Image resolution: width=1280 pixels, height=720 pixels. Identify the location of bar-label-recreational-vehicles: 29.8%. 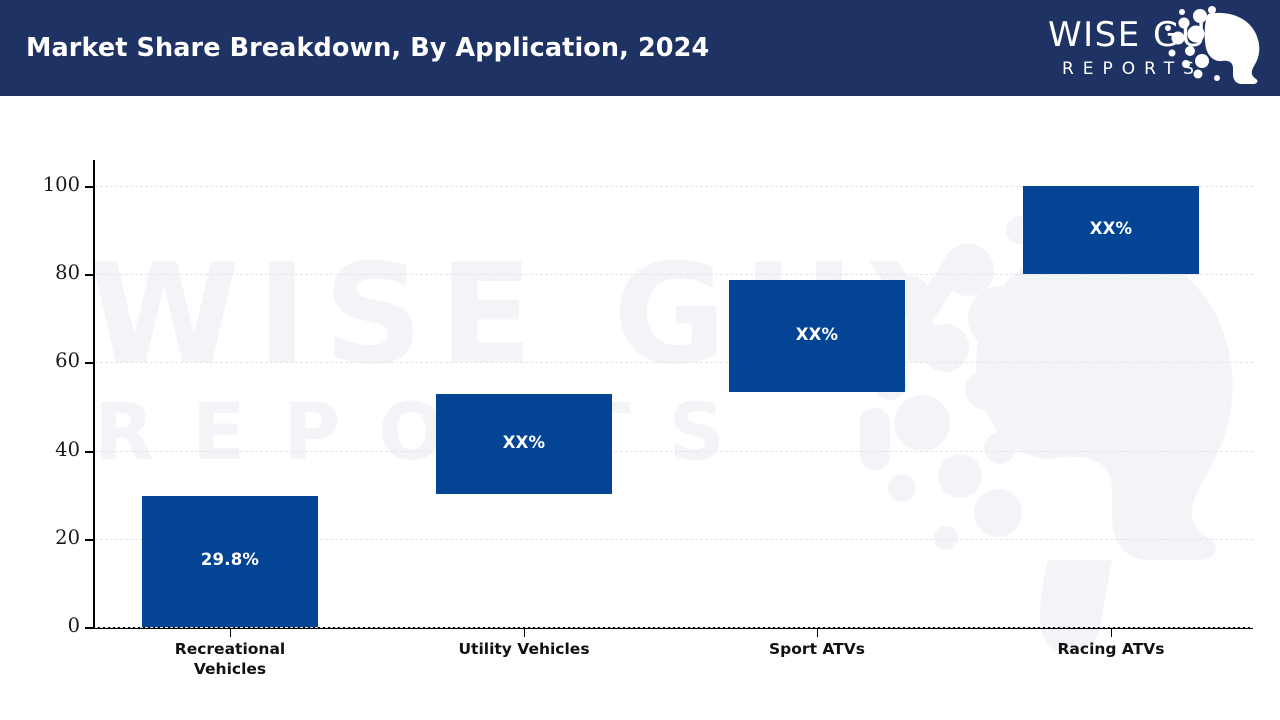
(230, 560).